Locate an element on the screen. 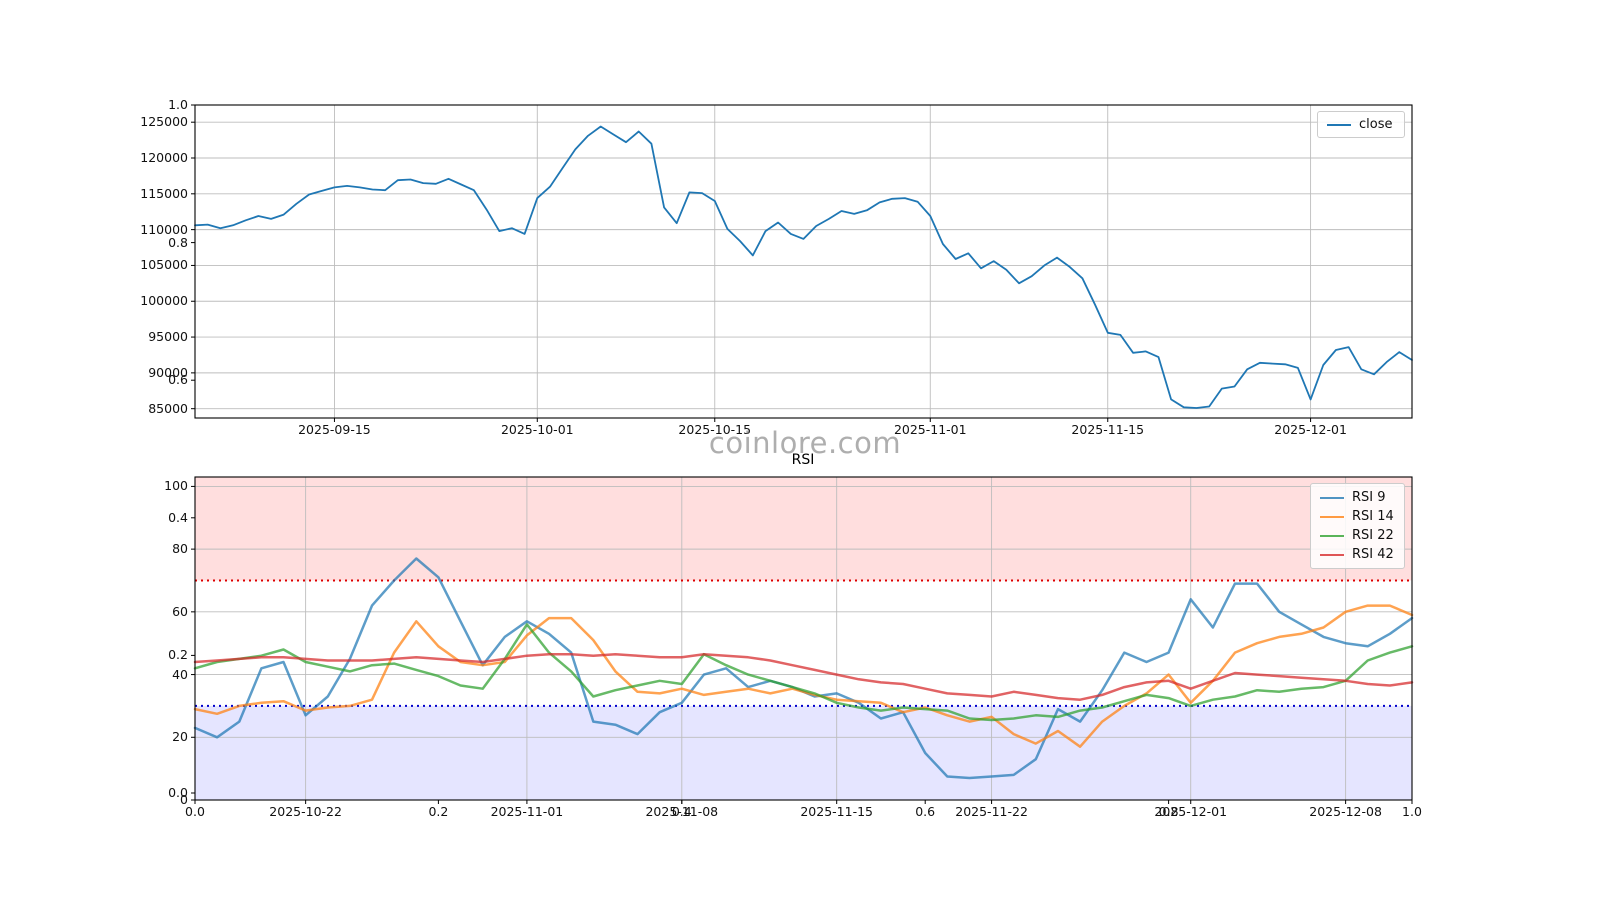  y-tick-label: 125000 is located at coordinates (164, 122).